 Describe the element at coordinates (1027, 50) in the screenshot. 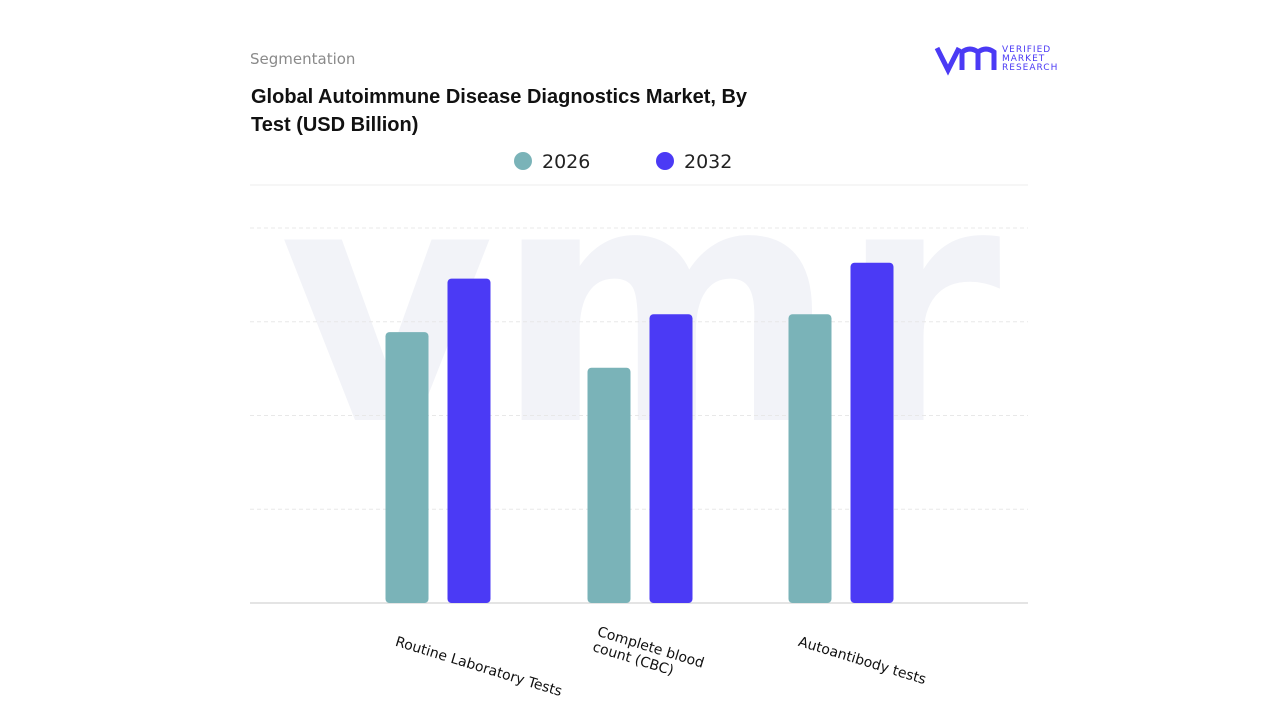

I see `logo-text: VERIFIED` at that location.